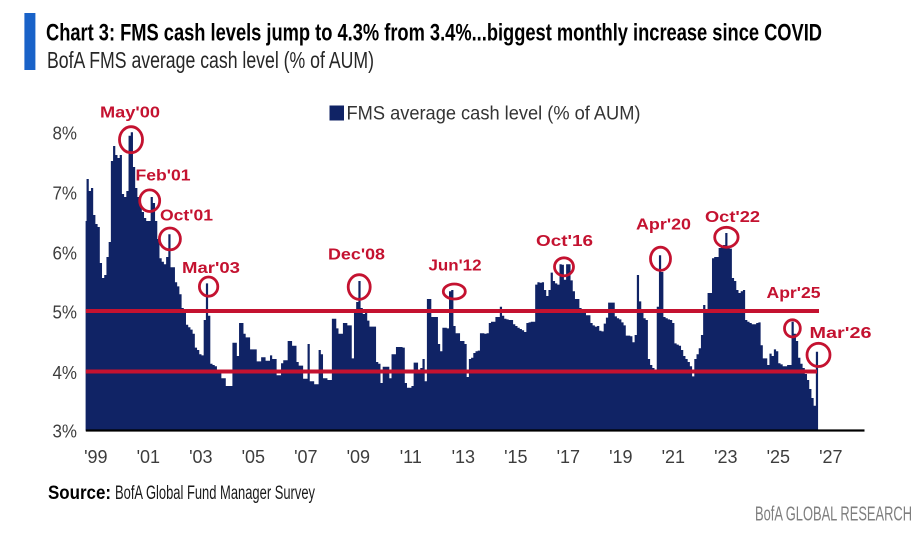 Image resolution: width=922 pixels, height=546 pixels. What do you see at coordinates (794, 293) in the screenshot?
I see `svg-text: Apr'25` at bounding box center [794, 293].